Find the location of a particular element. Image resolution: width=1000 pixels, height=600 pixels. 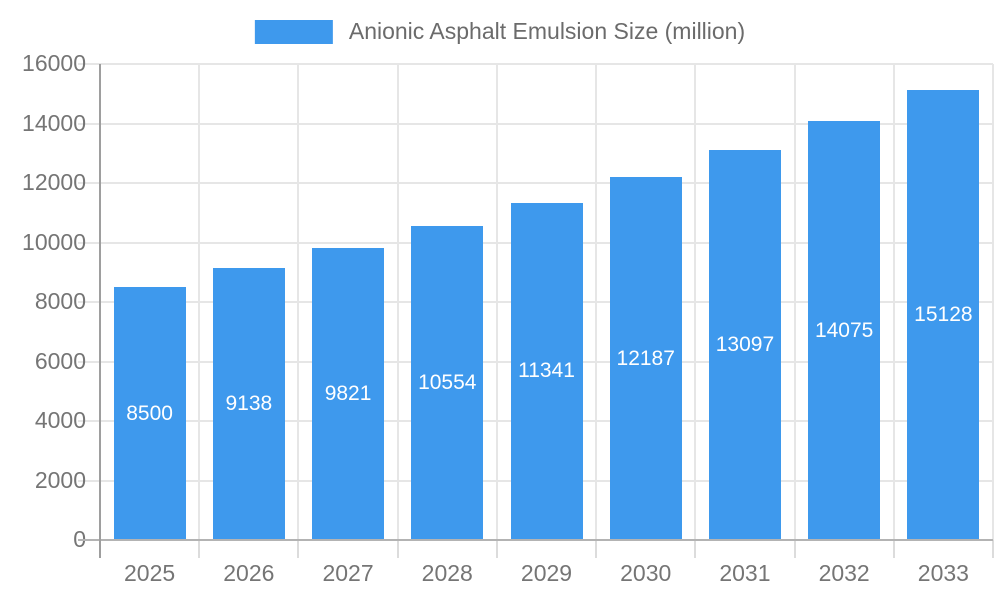

y-axis-tick-label: 2000 is located at coordinates (60, 479).